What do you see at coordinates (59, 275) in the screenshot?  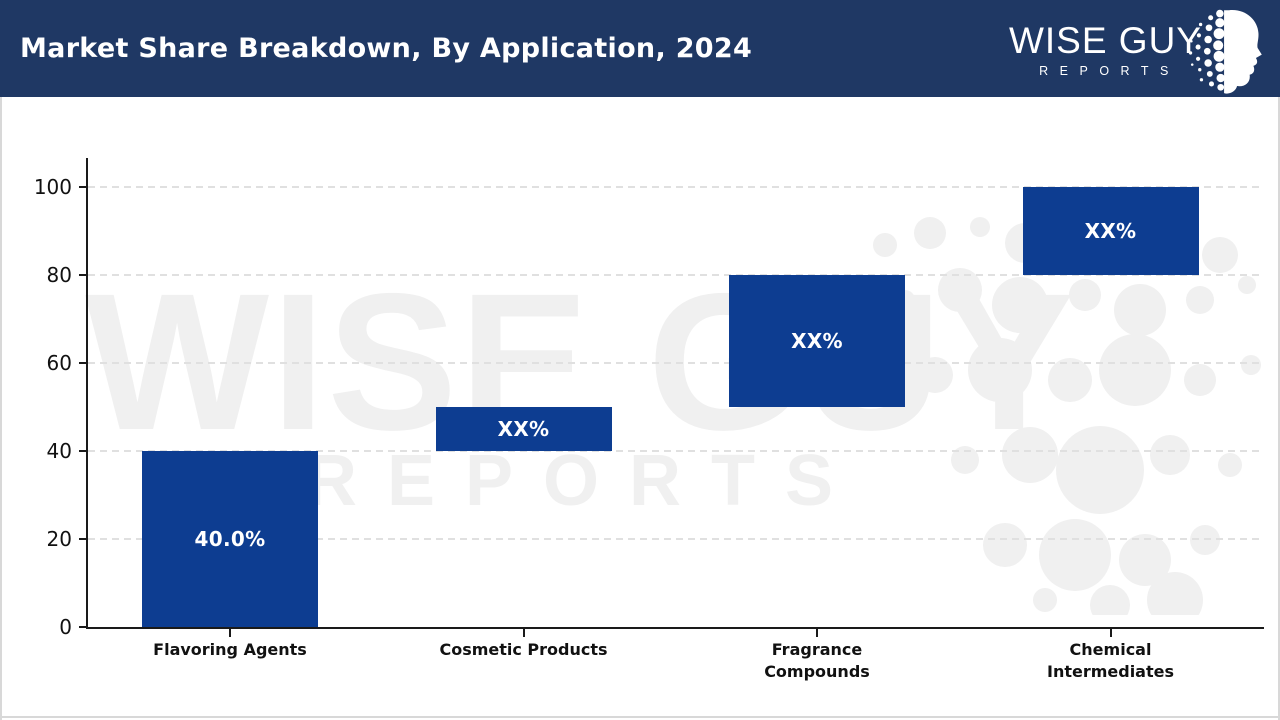 I see `y-axis-tick-label: 80` at bounding box center [59, 275].